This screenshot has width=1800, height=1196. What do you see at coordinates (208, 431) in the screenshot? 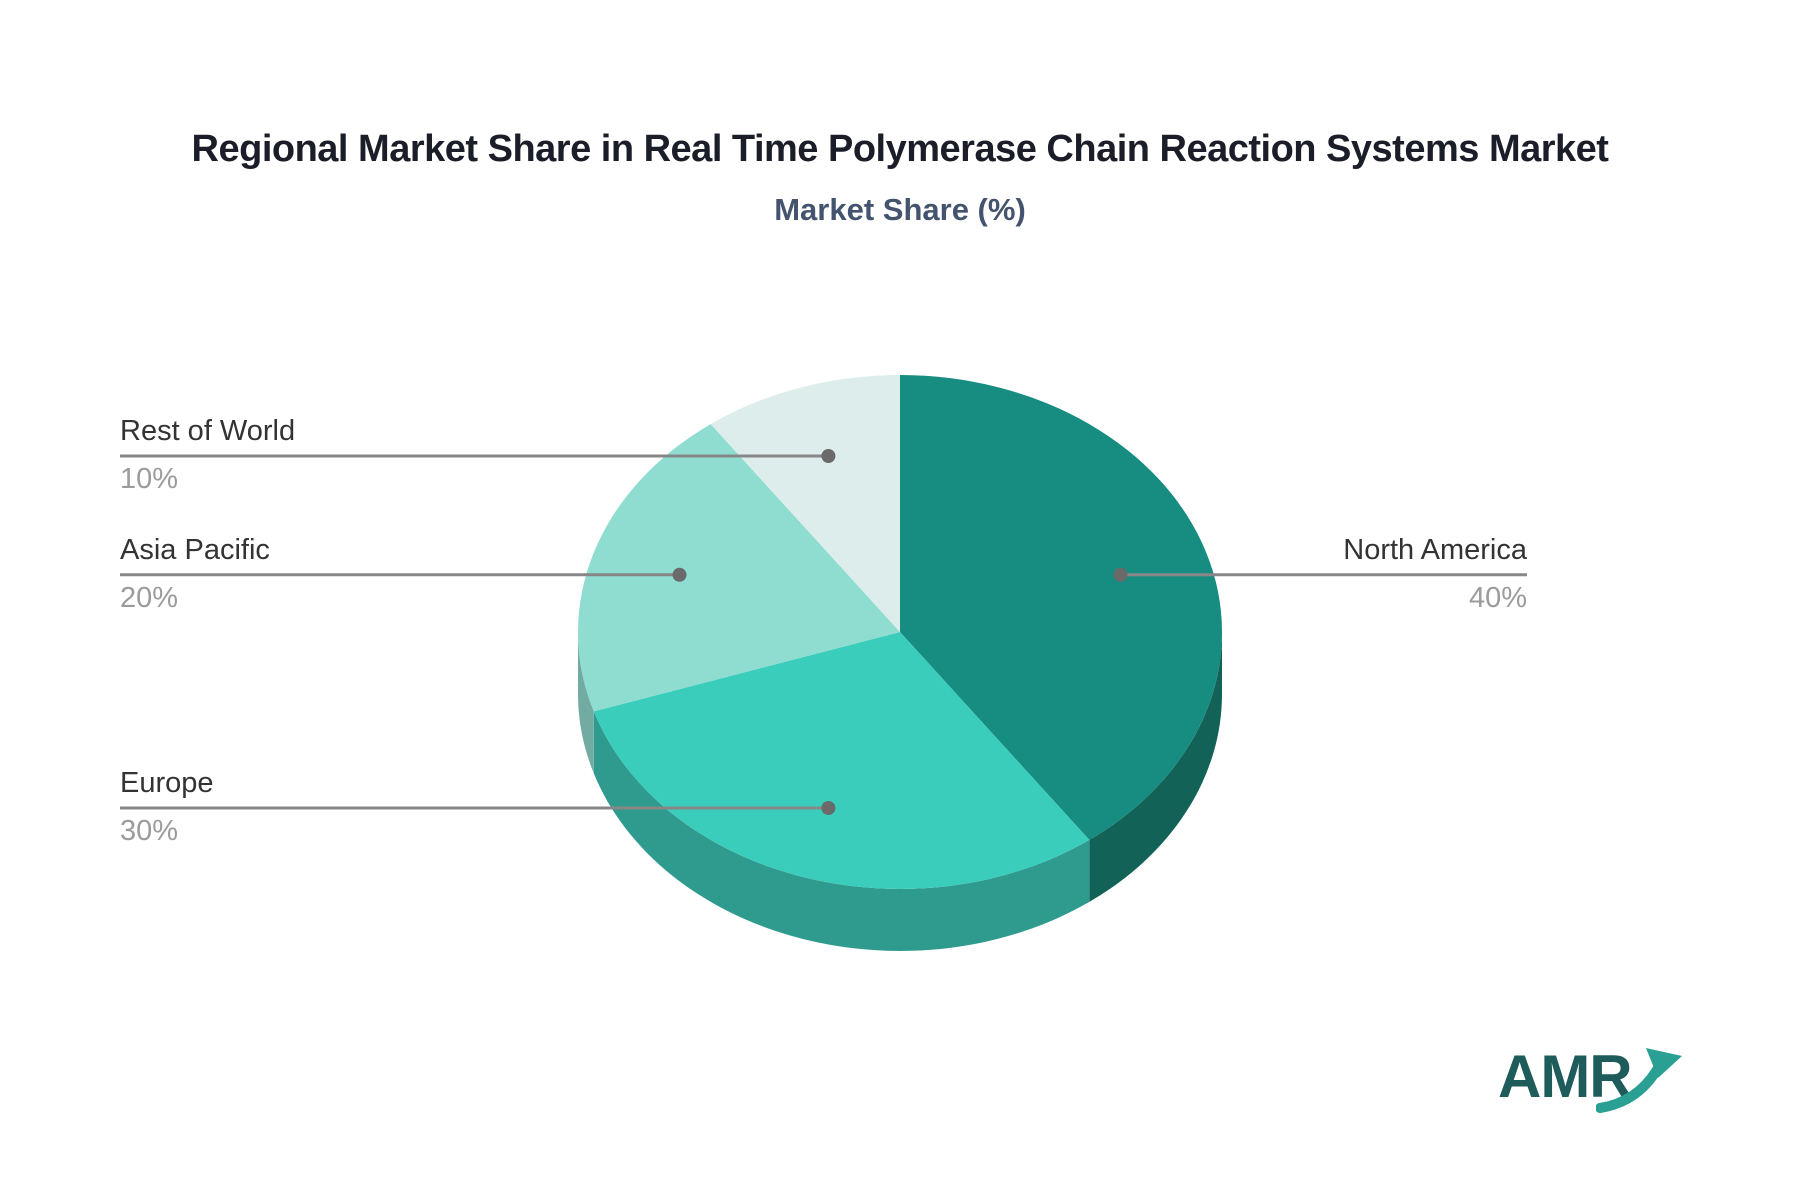
I see `slice-name: Rest of World` at bounding box center [208, 431].